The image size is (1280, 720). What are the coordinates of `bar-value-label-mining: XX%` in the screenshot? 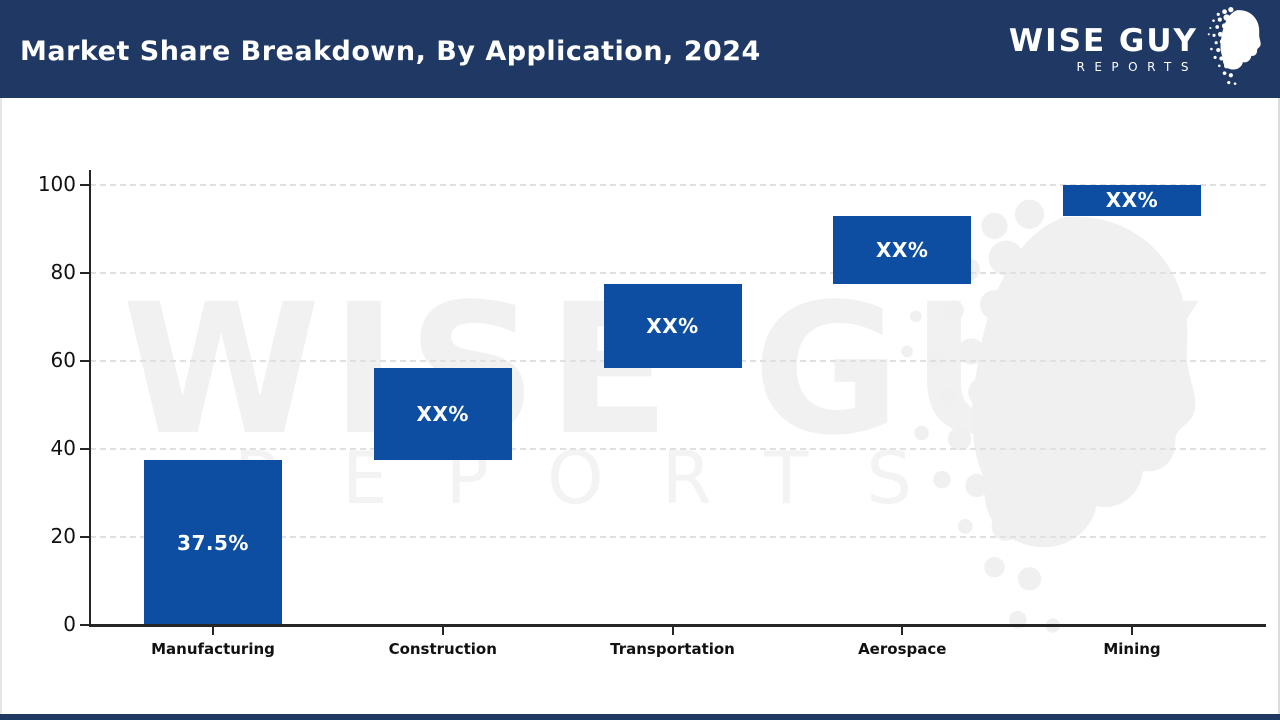 It's located at (1132, 200).